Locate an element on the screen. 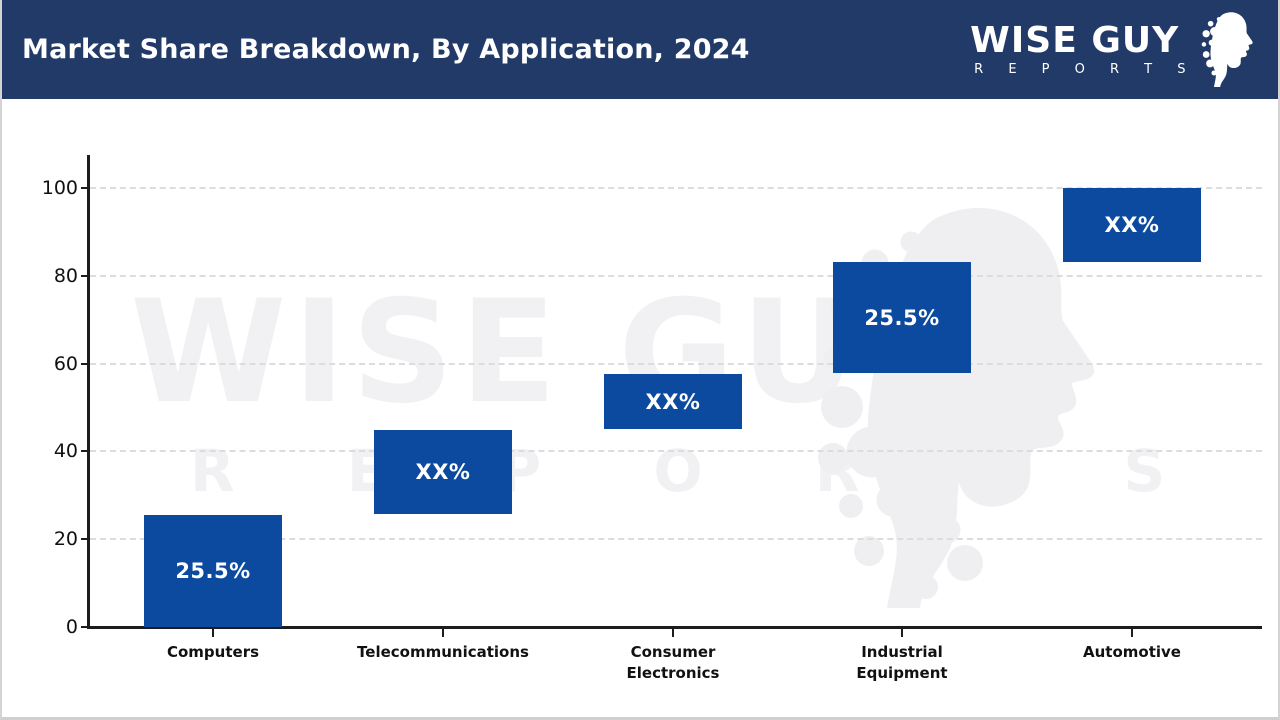 This screenshot has width=1280, height=720. logo-subtitle: R E P O R T S is located at coordinates (1085, 69).